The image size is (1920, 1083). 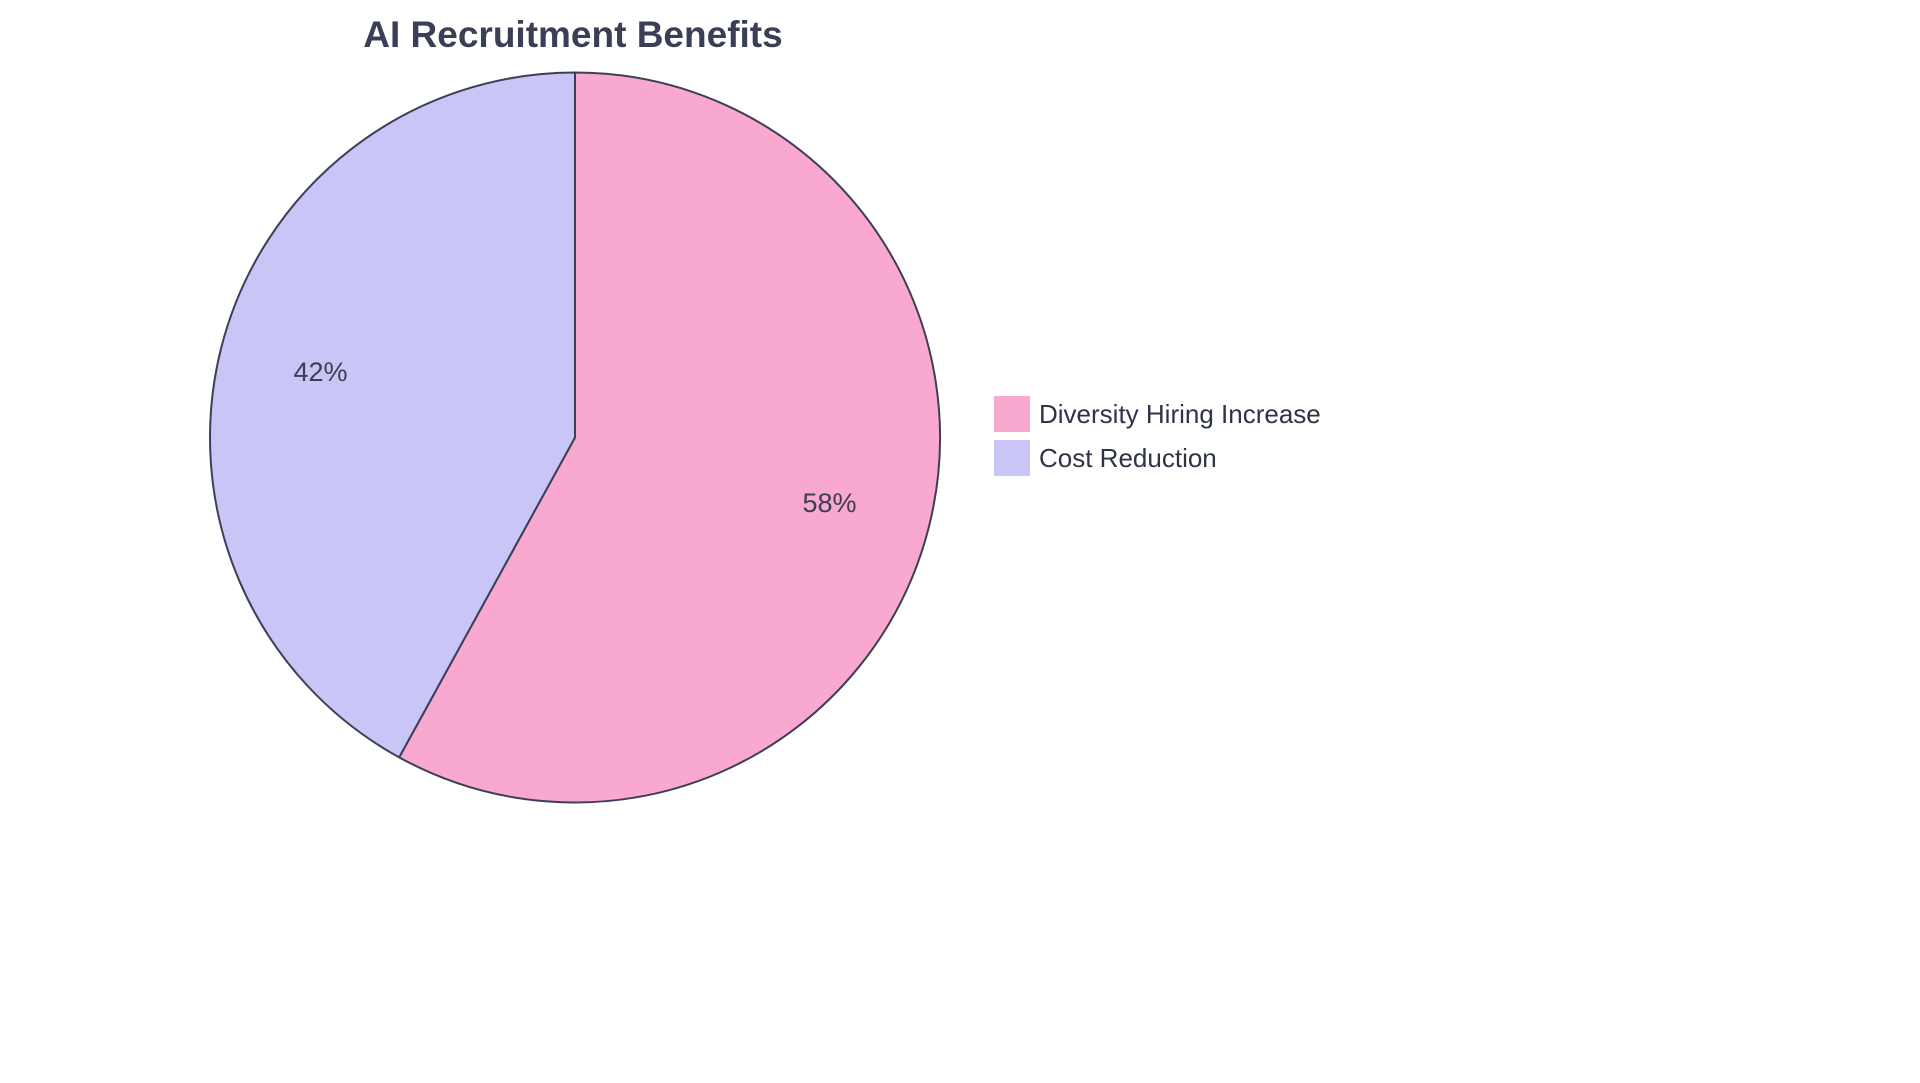 What do you see at coordinates (1012, 458) in the screenshot?
I see `legend-swatch-cost-reduction` at bounding box center [1012, 458].